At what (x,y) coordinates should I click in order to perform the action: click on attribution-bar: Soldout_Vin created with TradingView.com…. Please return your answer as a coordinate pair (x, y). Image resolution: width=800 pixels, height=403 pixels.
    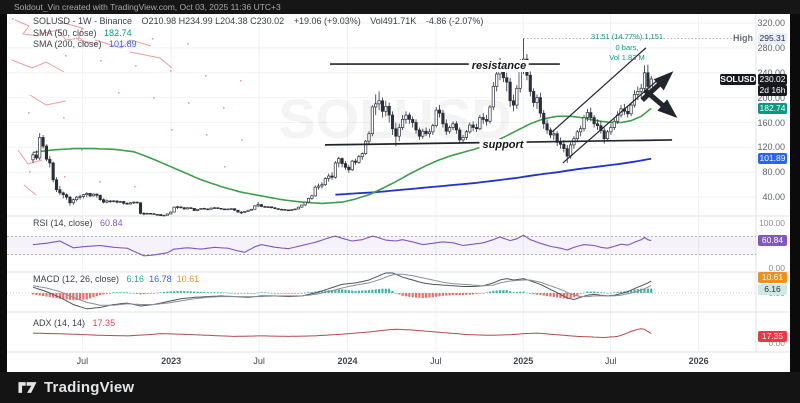
    Looking at the image, I should click on (400, 7).